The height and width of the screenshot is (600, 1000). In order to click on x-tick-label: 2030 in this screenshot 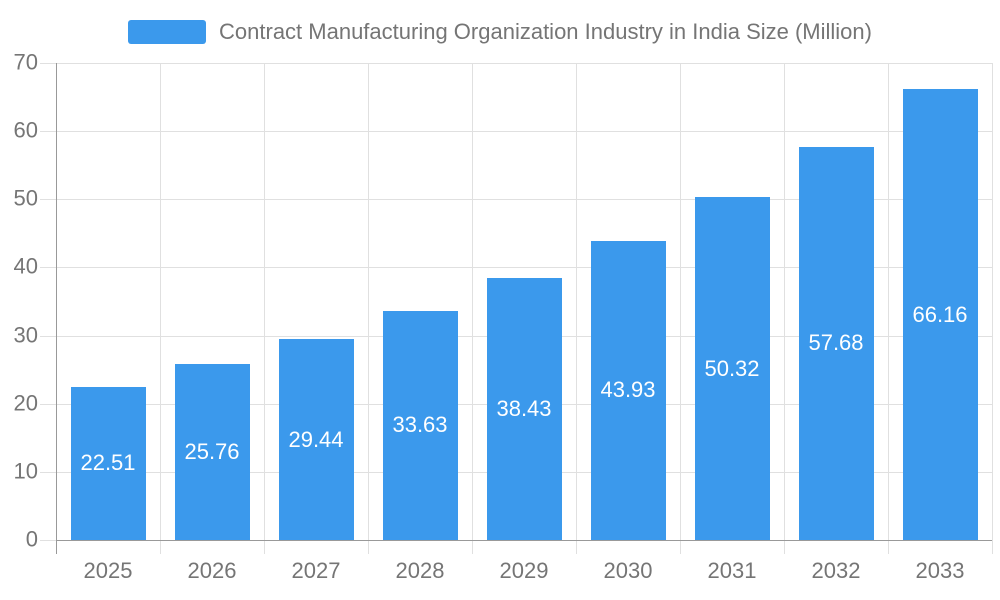, I will do `click(628, 570)`.